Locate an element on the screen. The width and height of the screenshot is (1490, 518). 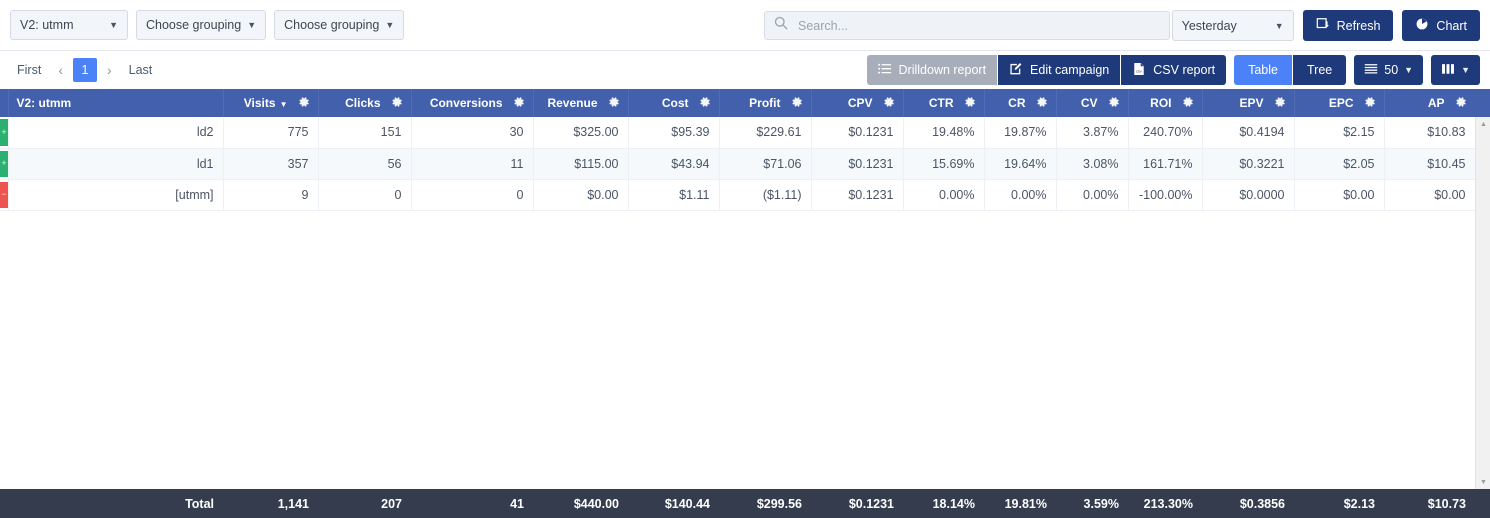
cell-profit: $229.61 is located at coordinates (765, 133).